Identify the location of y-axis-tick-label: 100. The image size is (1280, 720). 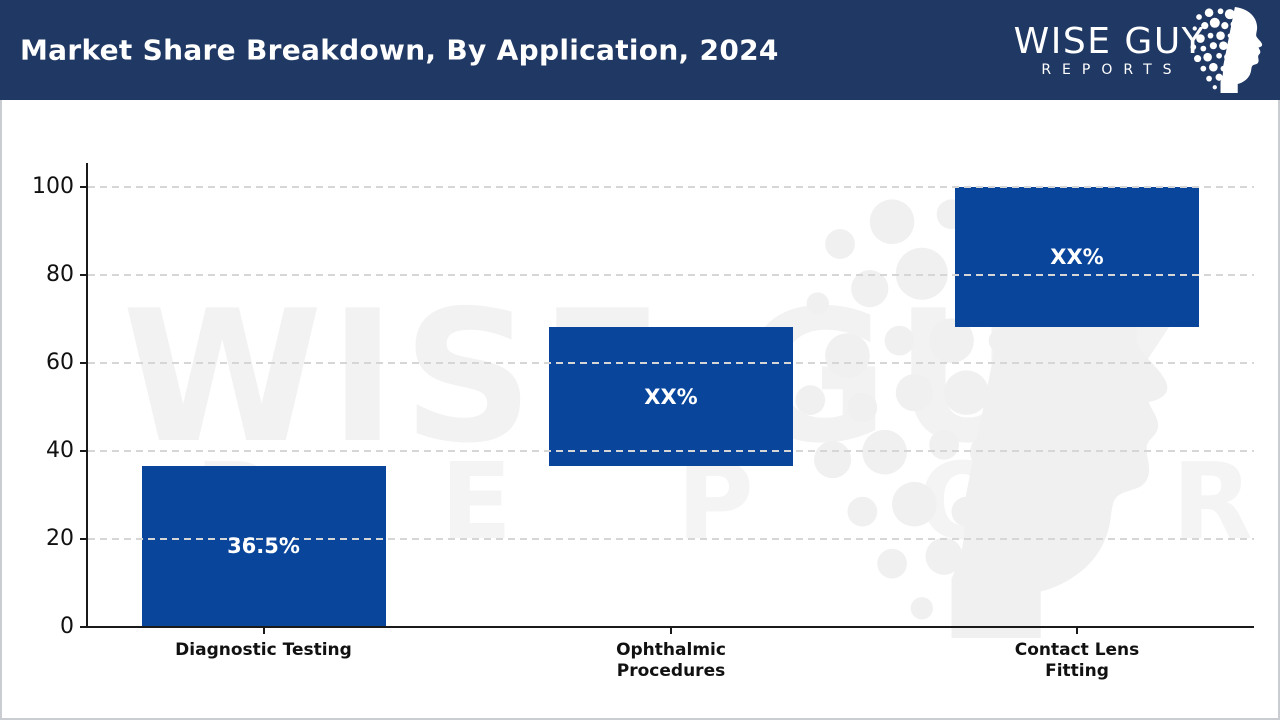
(53, 186).